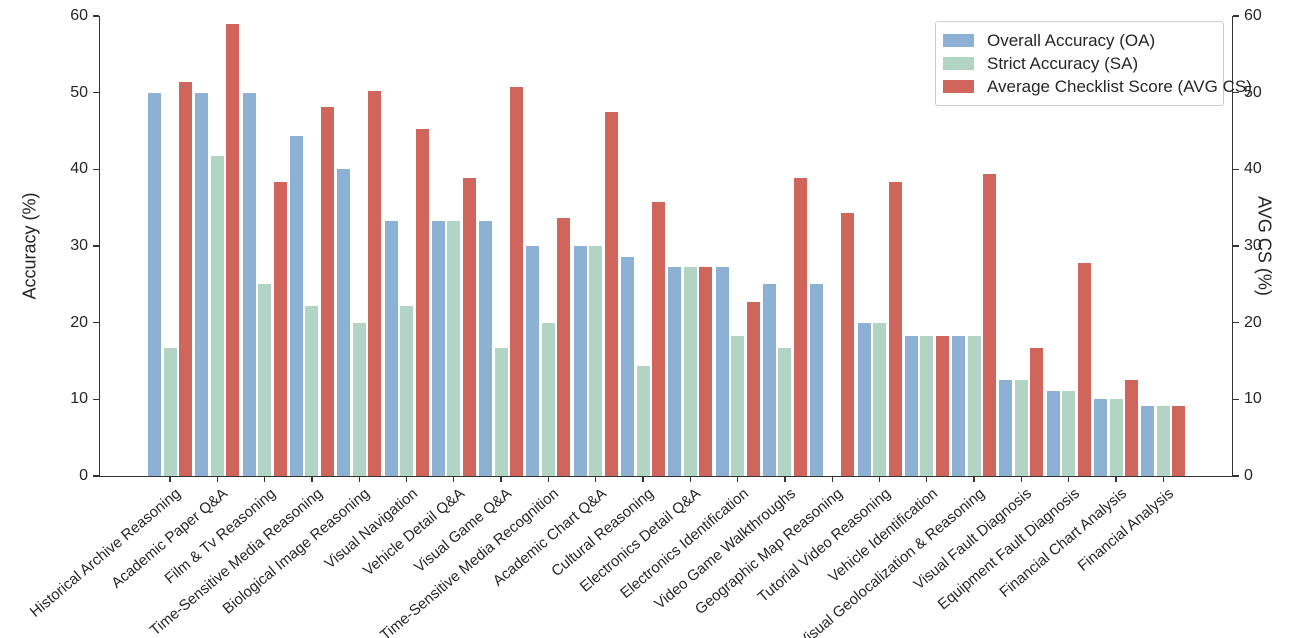  What do you see at coordinates (1071, 40) in the screenshot?
I see `legend-label: Overall Accuracy (OA)` at bounding box center [1071, 40].